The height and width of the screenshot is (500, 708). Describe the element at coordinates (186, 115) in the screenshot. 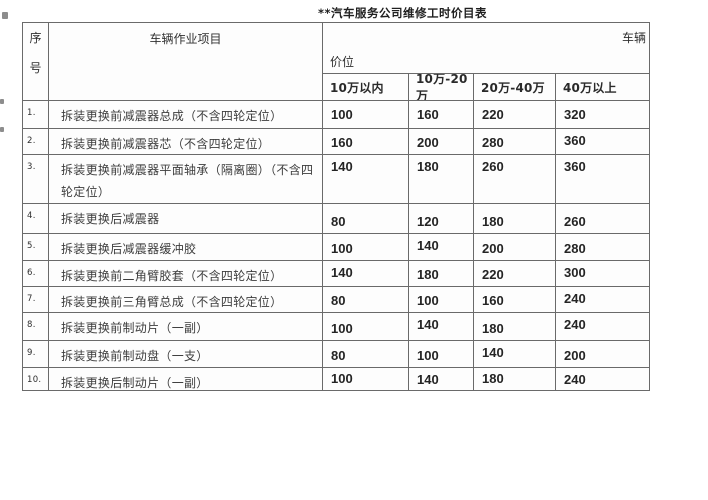

I see `work-item-label: 拆装更换前减震器总成（不含四轮定位）` at that location.